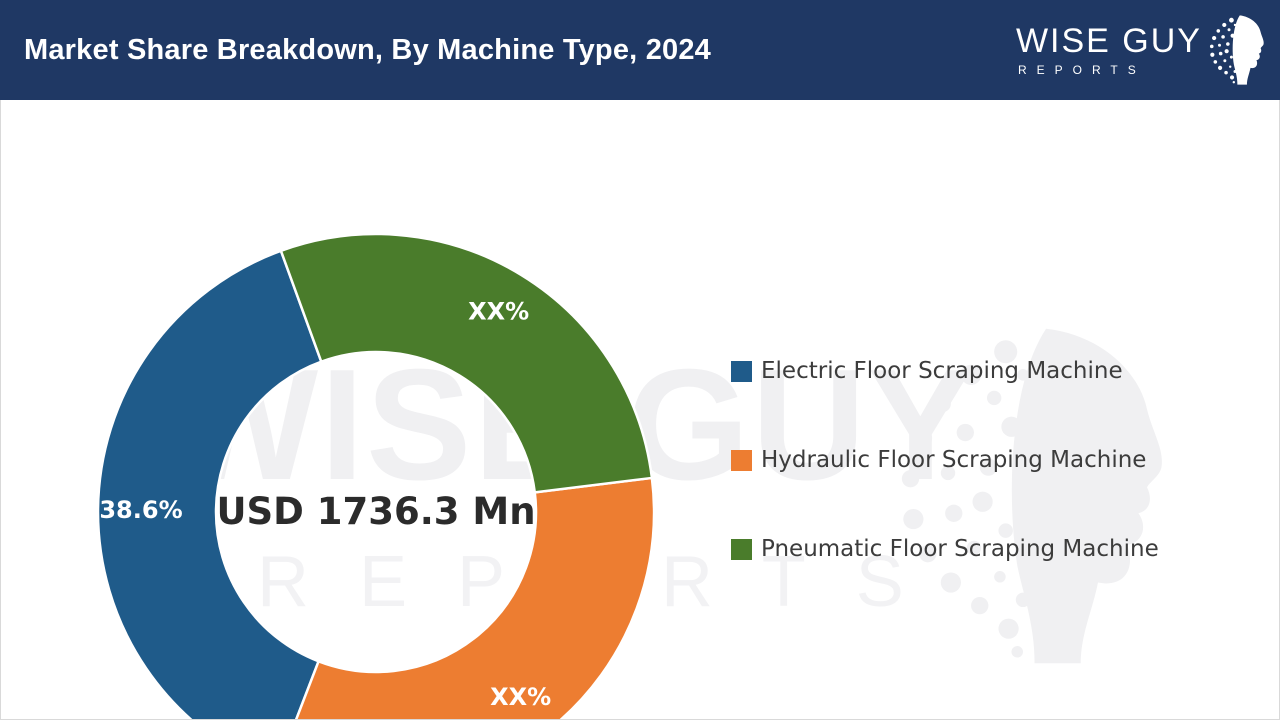 This screenshot has width=1280, height=720. Describe the element at coordinates (1108, 40) in the screenshot. I see `logo-wordmark-line1: WISE GUY` at that location.